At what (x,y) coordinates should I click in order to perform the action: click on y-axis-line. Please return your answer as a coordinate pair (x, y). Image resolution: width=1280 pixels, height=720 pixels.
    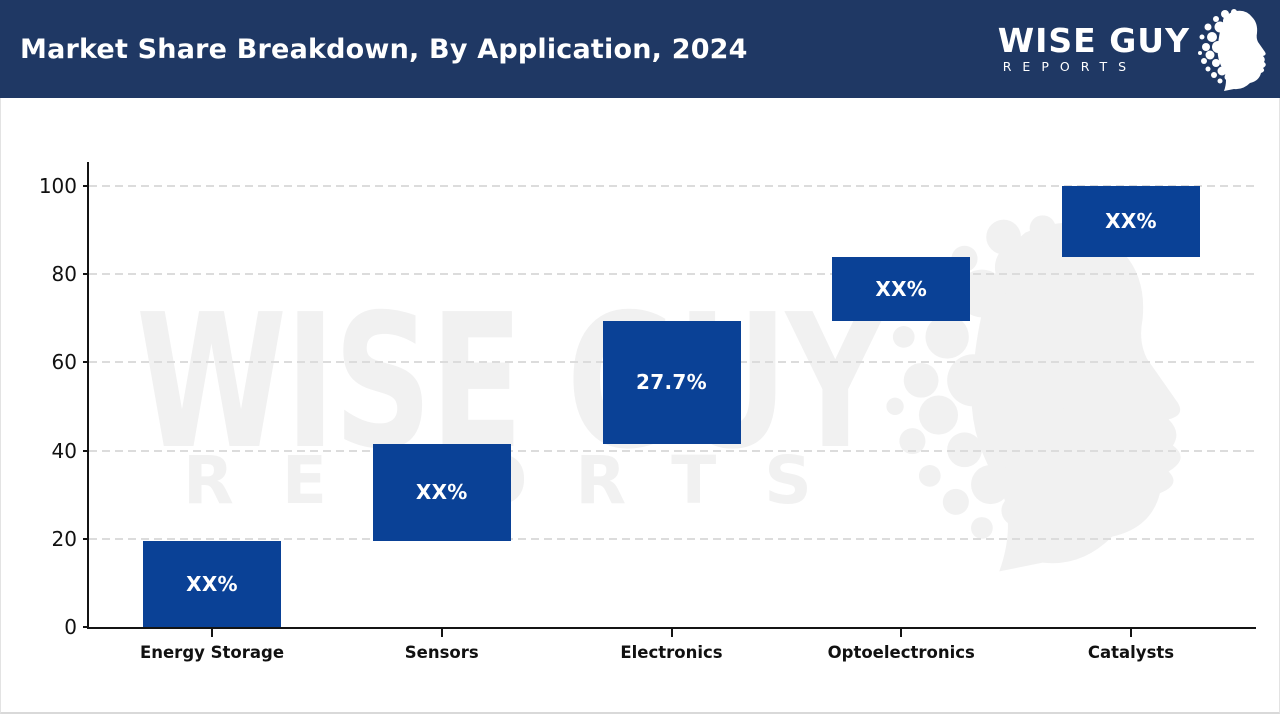
    Looking at the image, I should click on (88, 395).